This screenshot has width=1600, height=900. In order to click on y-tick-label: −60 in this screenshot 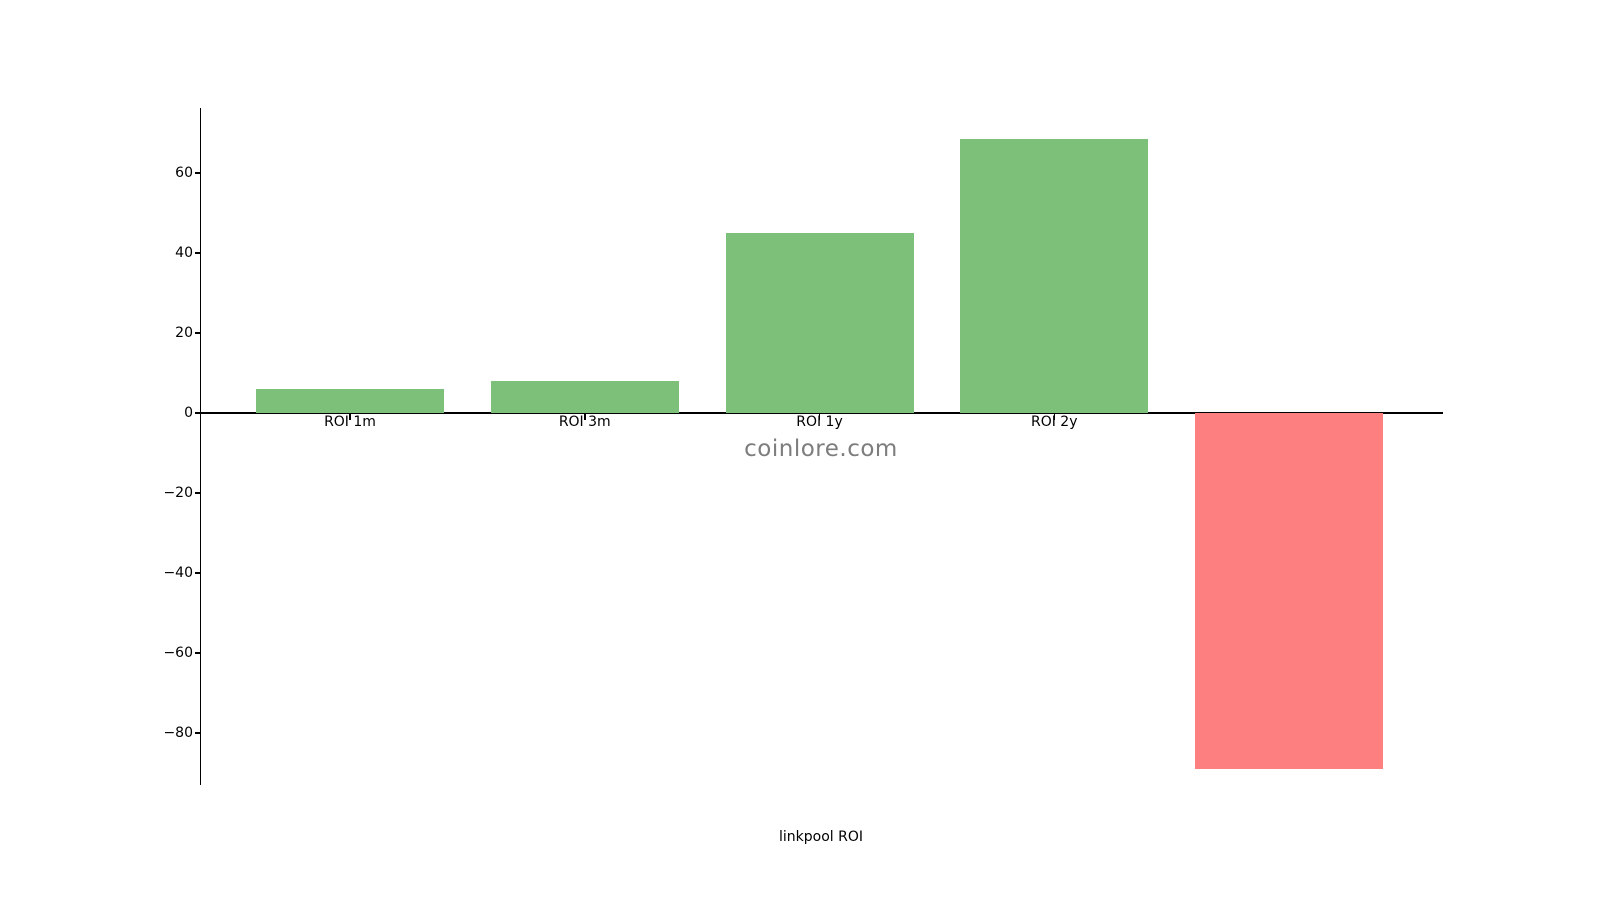, I will do `click(178, 653)`.